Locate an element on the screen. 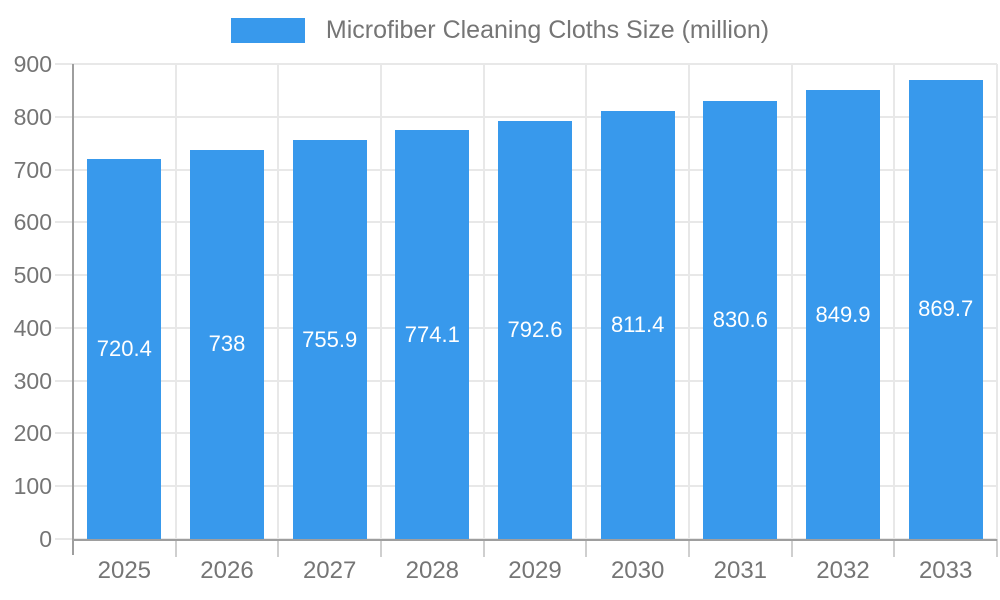  bar-value-label: 830.6 is located at coordinates (740, 319).